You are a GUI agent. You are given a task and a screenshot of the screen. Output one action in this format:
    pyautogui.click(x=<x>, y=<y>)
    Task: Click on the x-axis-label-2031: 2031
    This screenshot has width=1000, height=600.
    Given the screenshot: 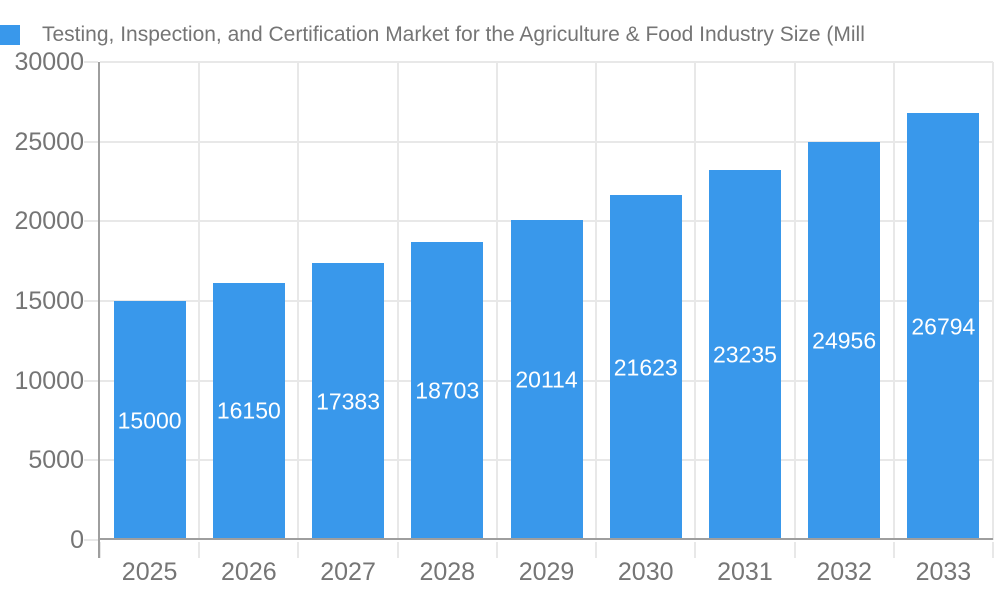 What is the action you would take?
    pyautogui.click(x=745, y=572)
    